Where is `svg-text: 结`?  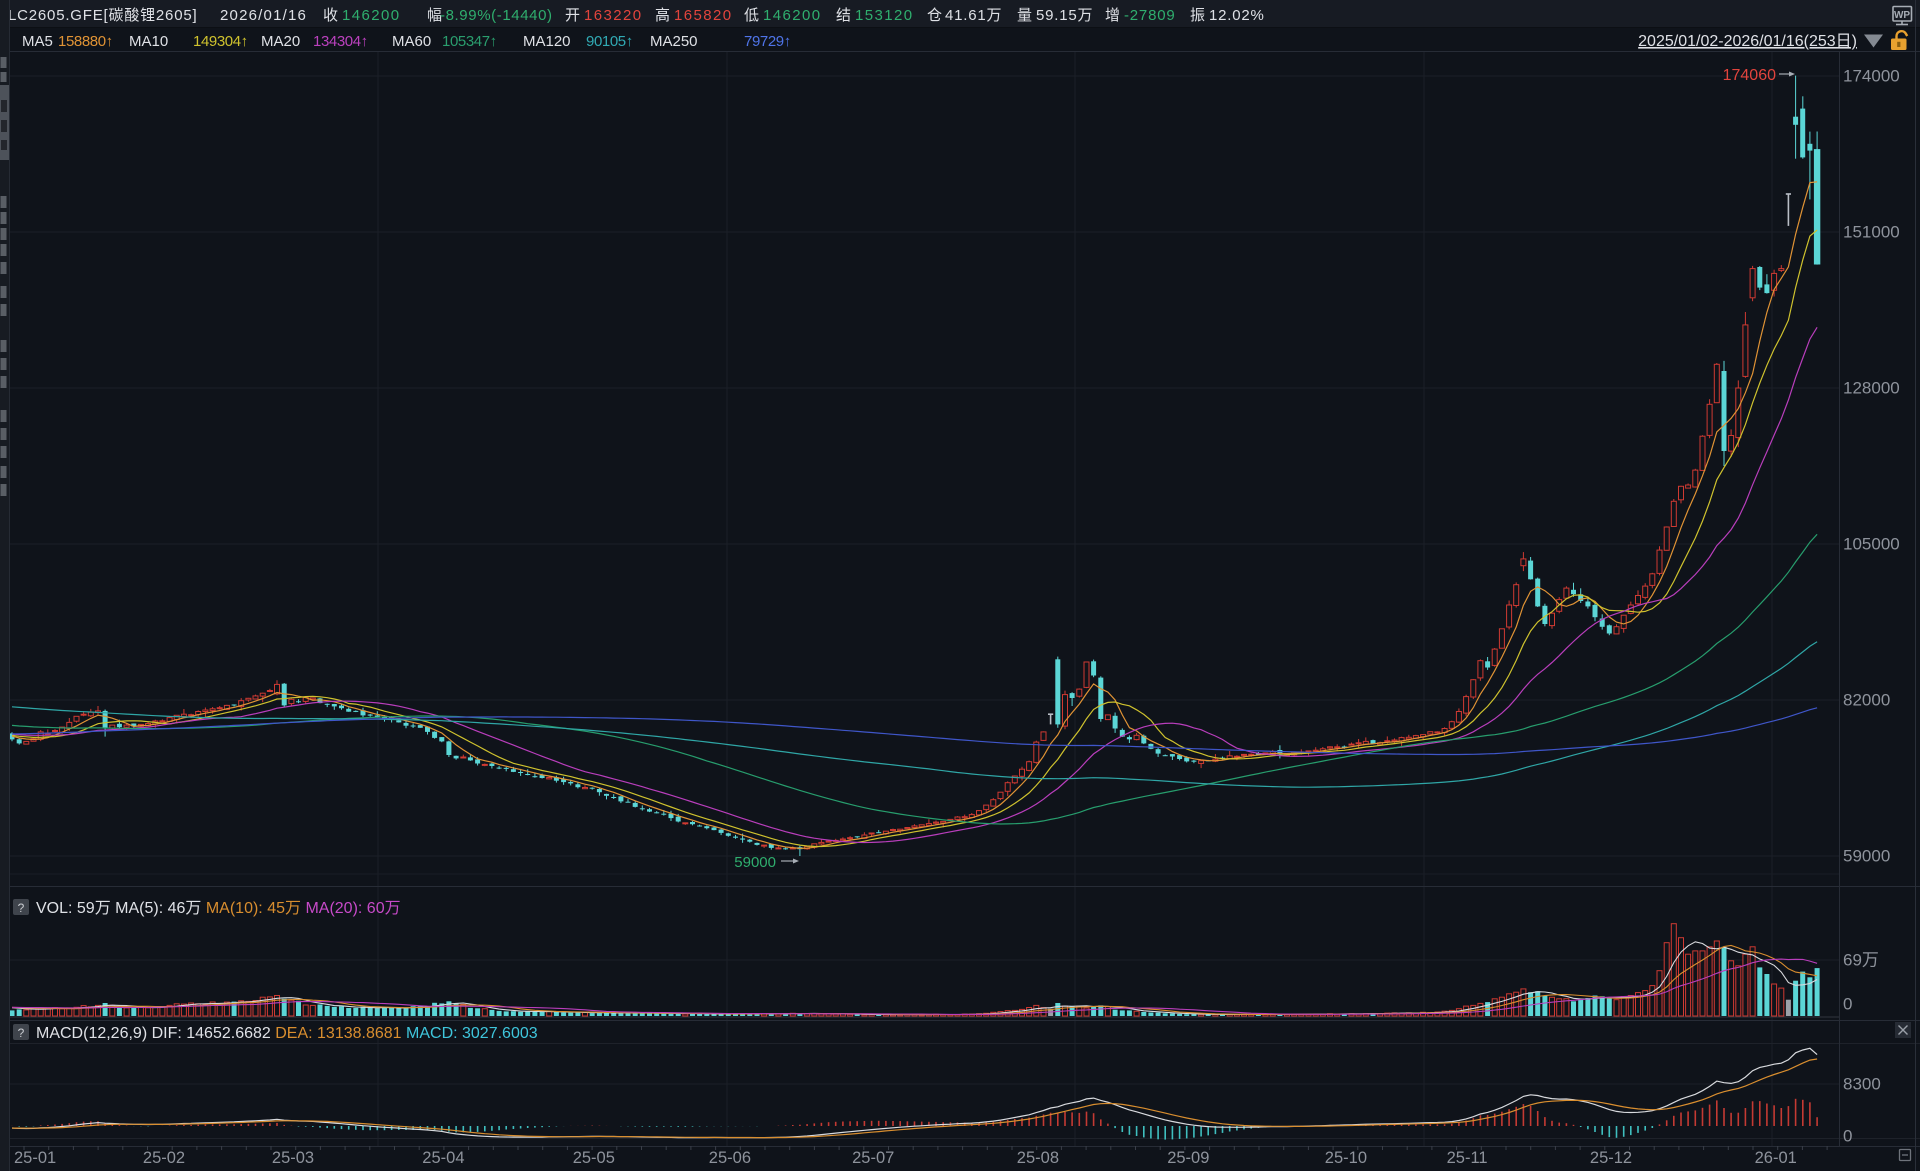 svg-text: 结 is located at coordinates (843, 15).